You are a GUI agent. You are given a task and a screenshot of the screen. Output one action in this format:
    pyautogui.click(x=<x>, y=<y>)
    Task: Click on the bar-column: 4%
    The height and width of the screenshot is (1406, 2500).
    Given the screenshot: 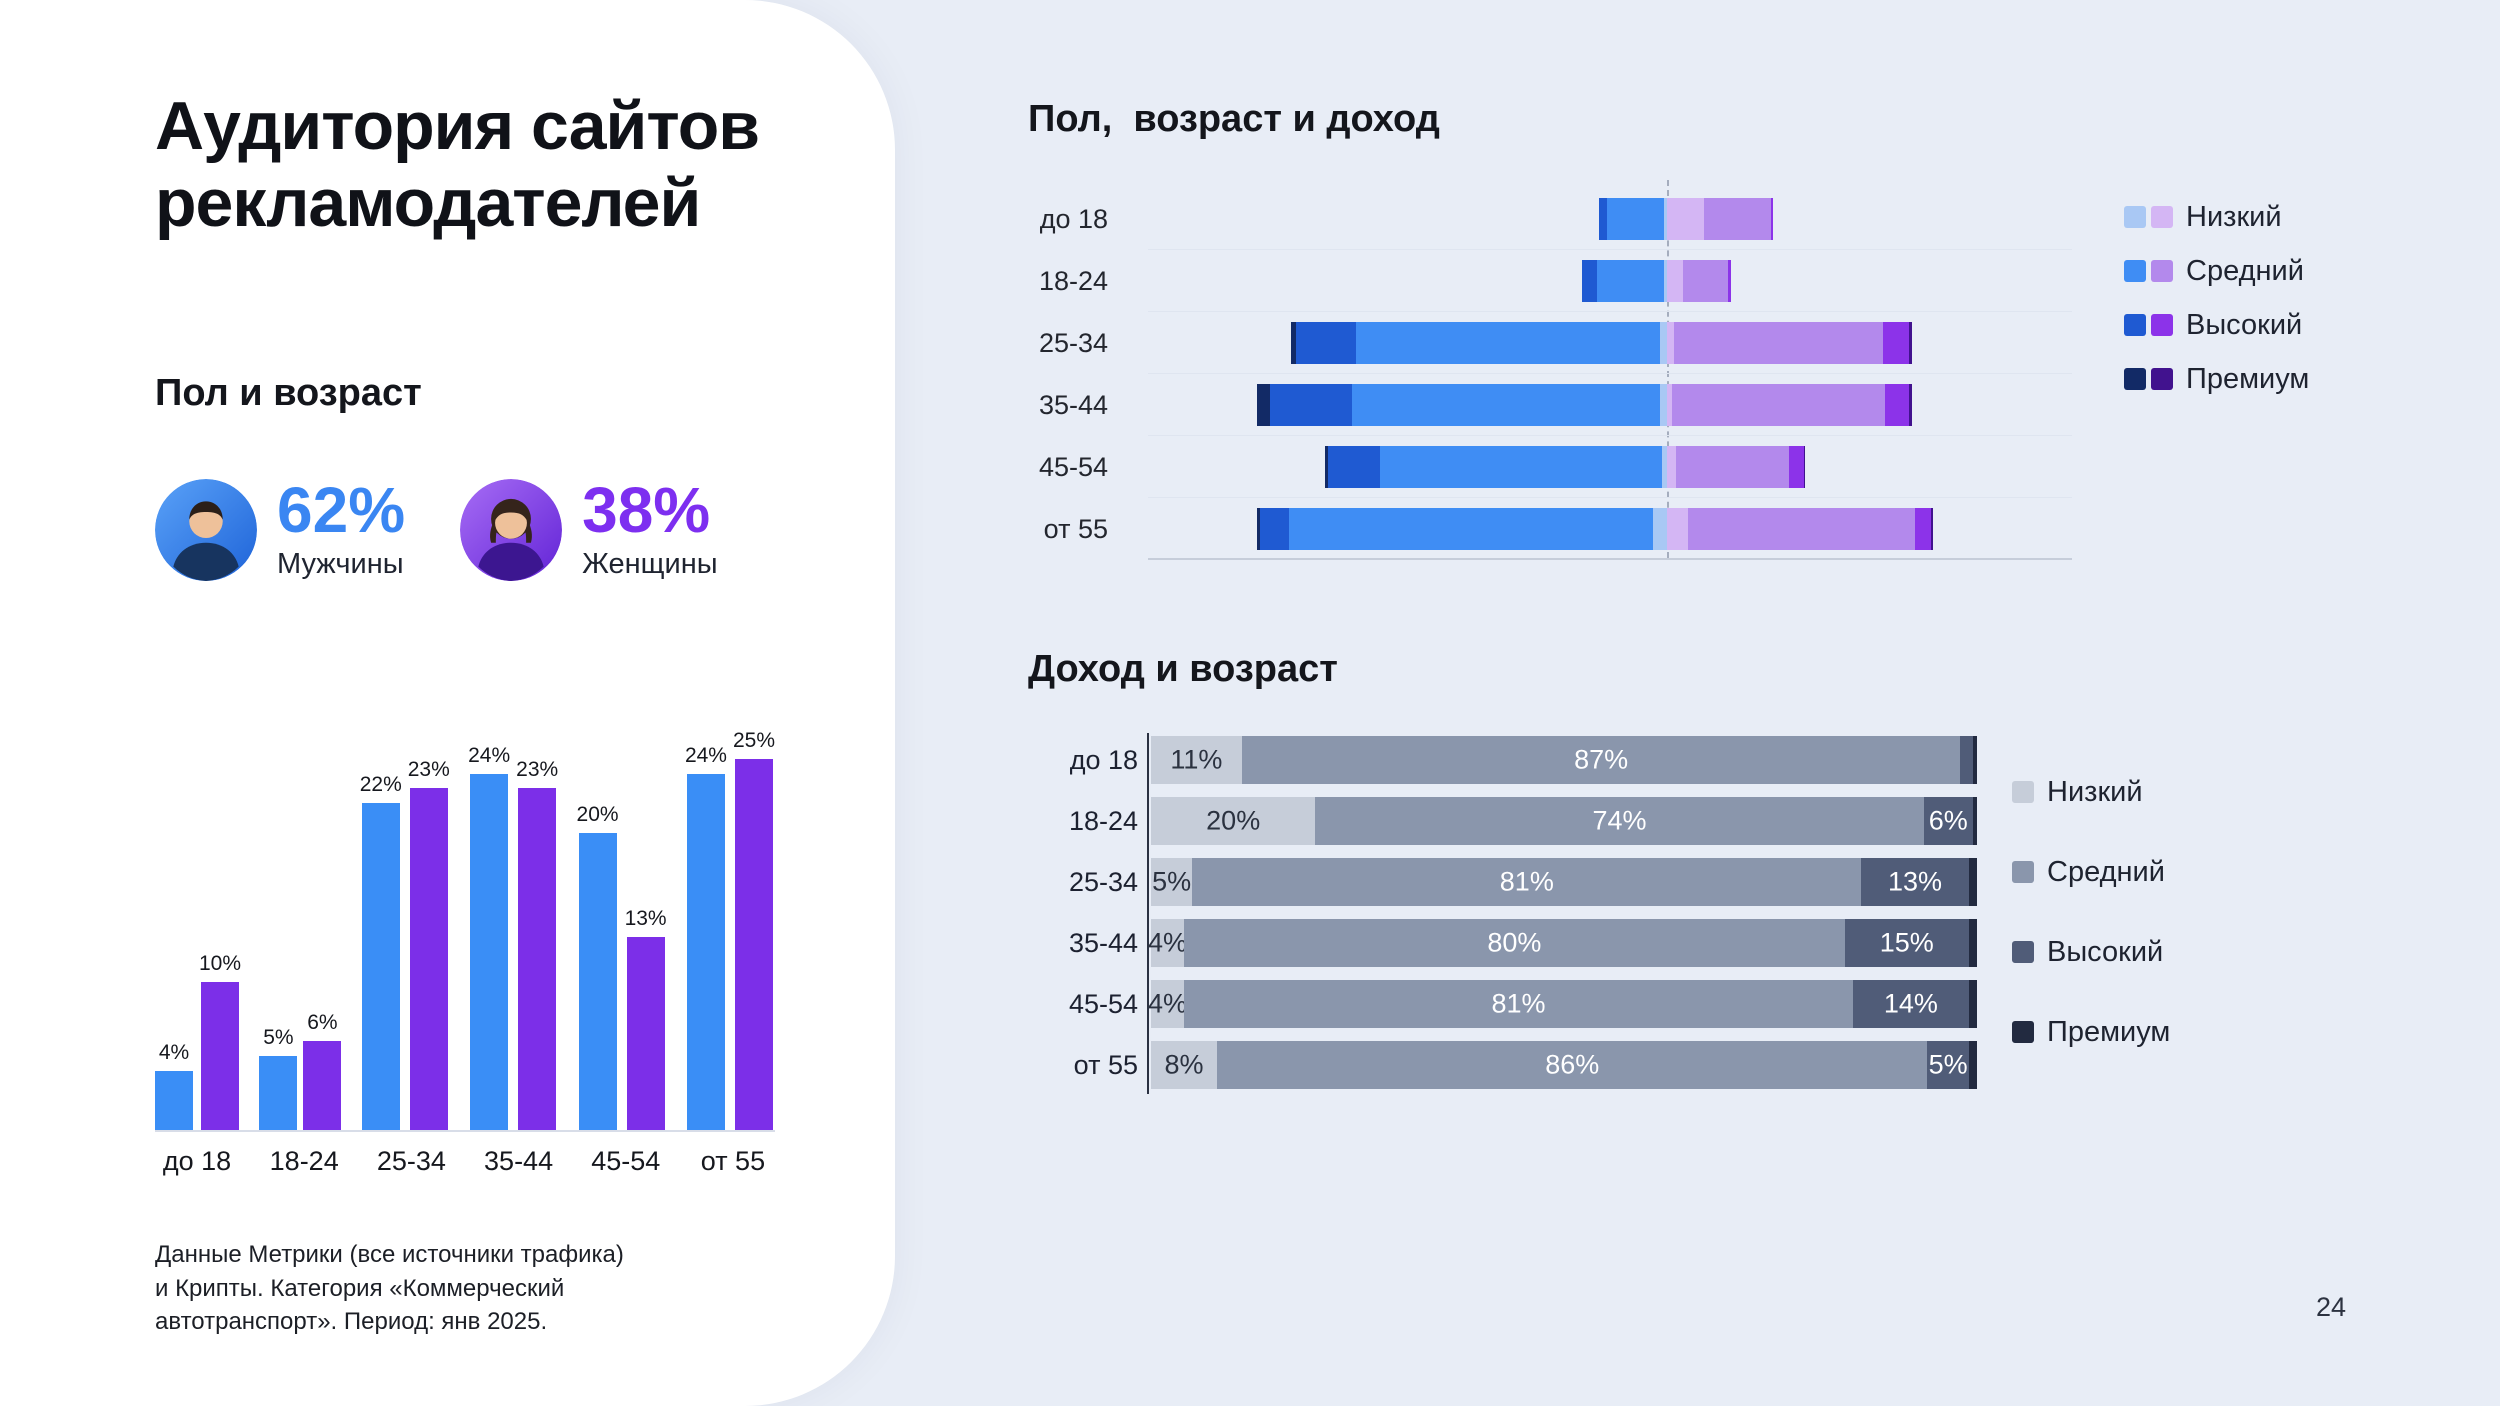 What is the action you would take?
    pyautogui.click(x=174, y=1085)
    